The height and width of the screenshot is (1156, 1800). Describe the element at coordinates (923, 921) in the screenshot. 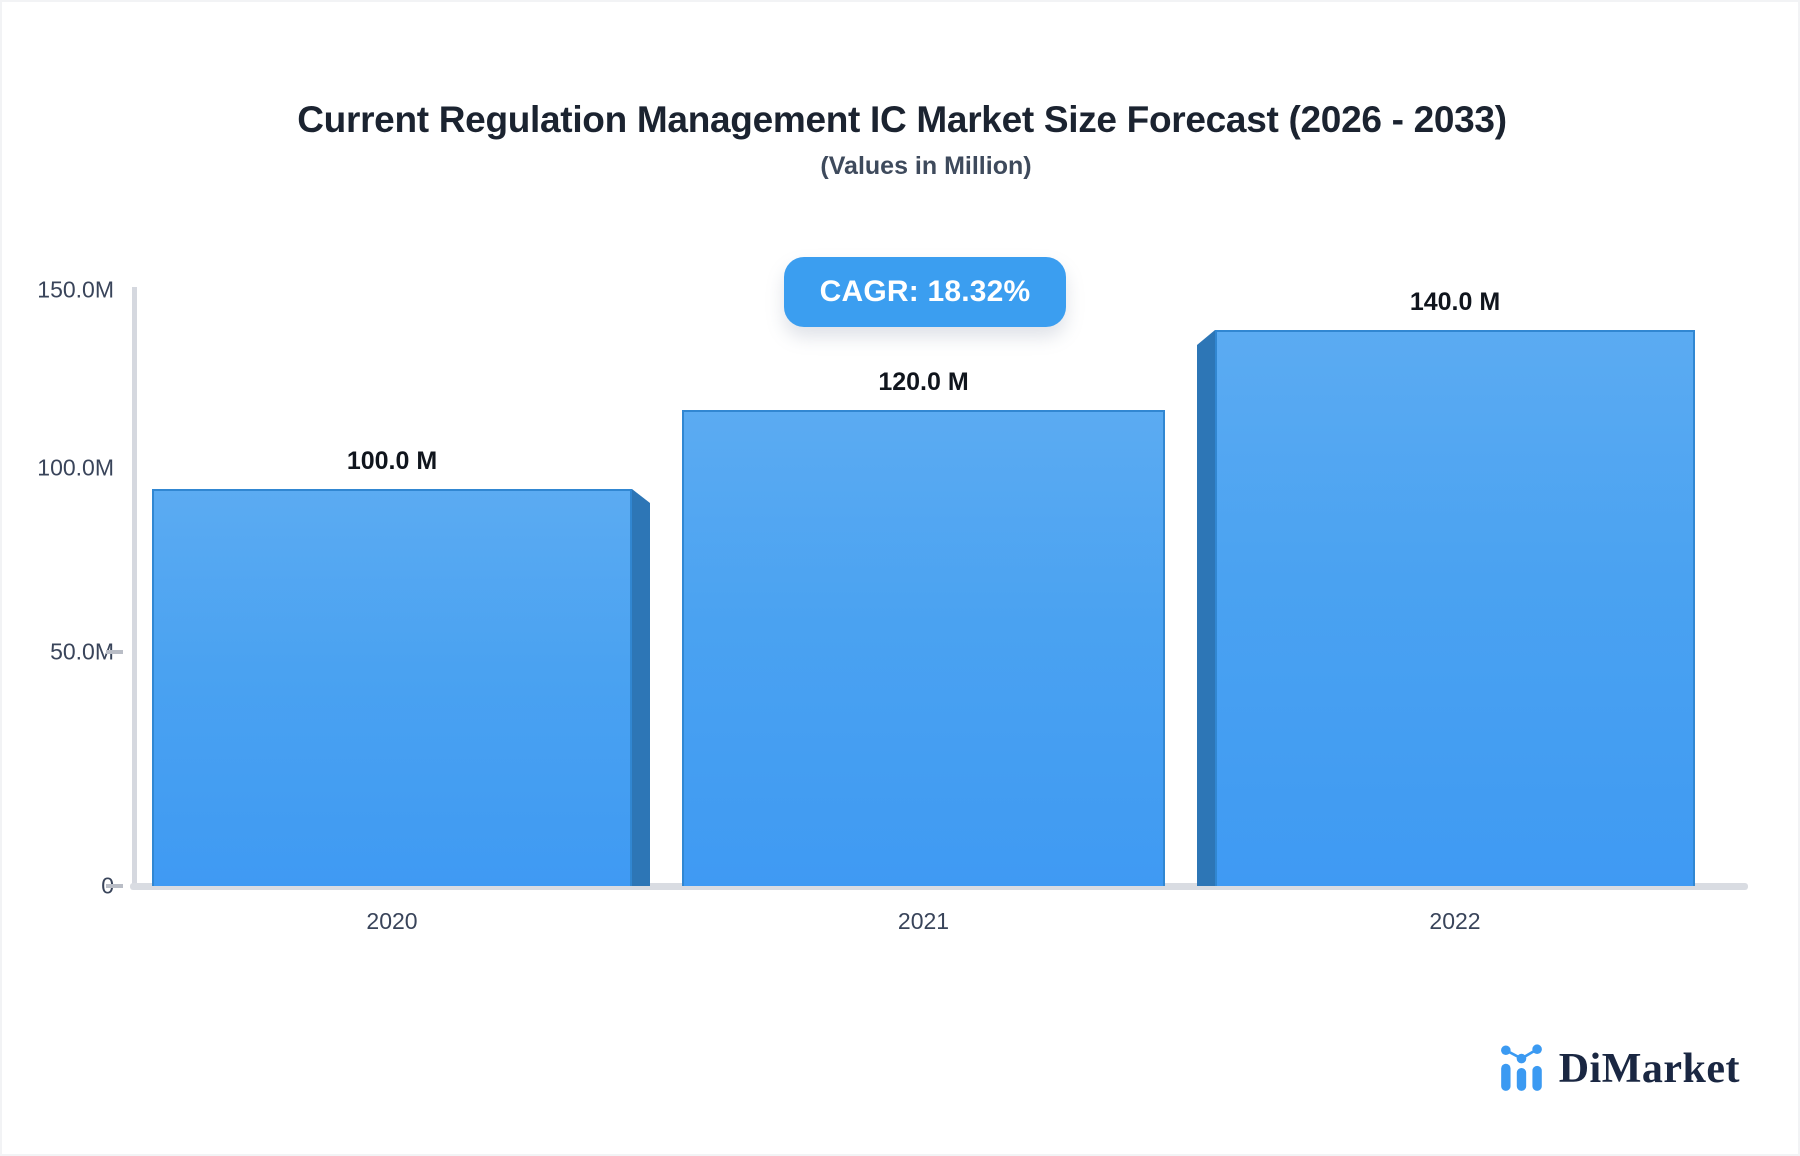

I see `x-axis-label-2021: 2021` at that location.